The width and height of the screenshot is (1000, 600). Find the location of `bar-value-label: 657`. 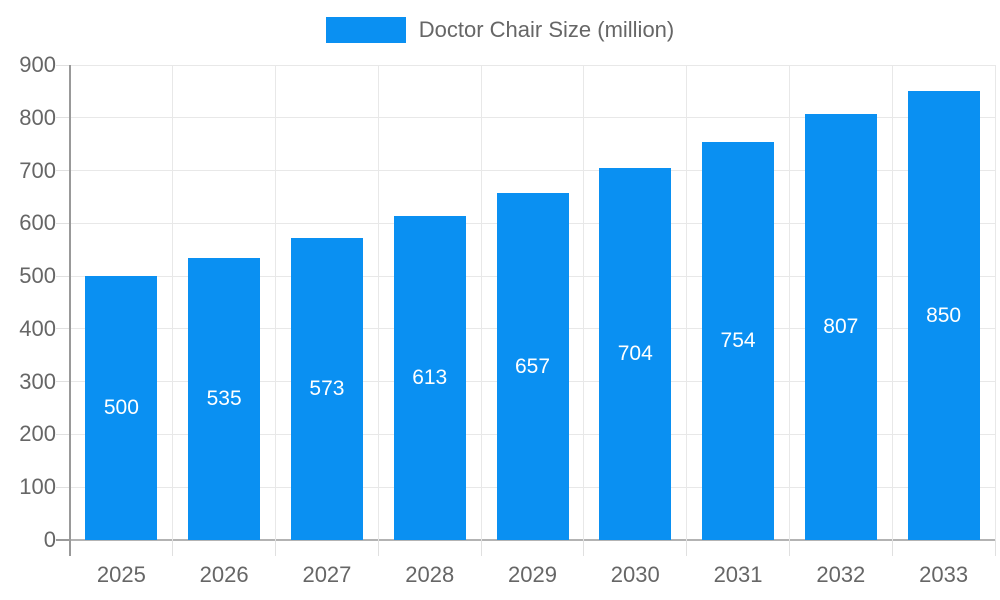

bar-value-label: 657 is located at coordinates (532, 366).